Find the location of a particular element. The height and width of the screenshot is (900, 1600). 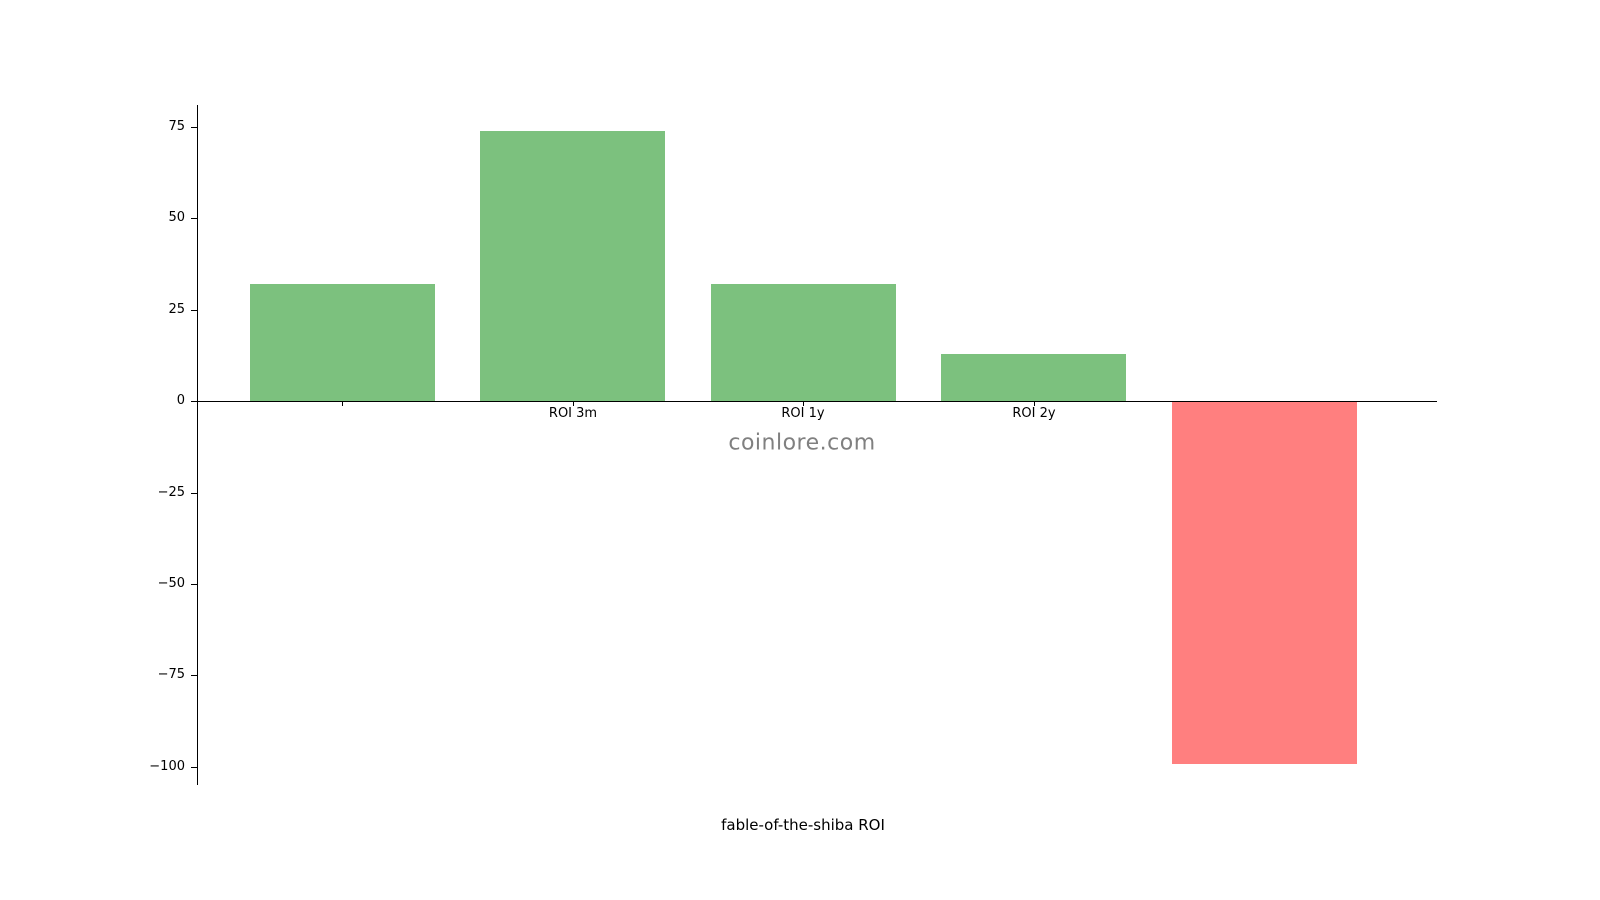

y-tick-label: 0 is located at coordinates (180, 400).